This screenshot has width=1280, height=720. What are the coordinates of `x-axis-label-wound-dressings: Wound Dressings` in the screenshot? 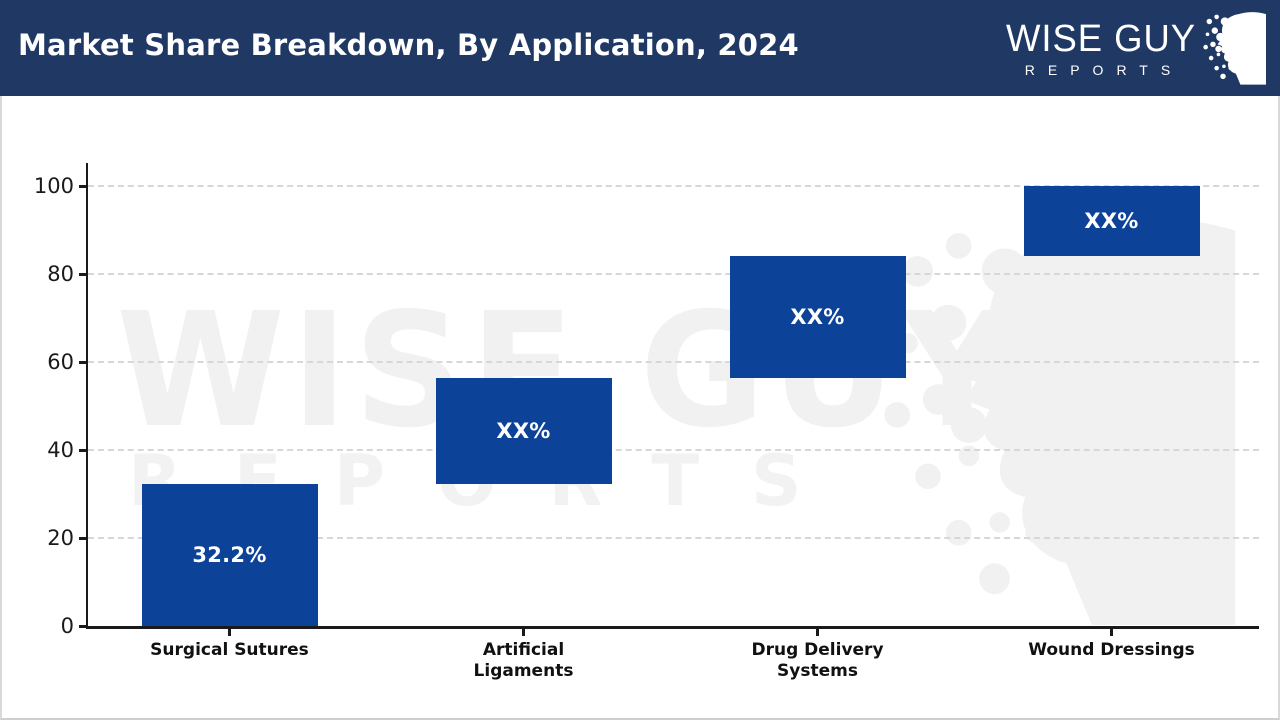 It's located at (1111, 650).